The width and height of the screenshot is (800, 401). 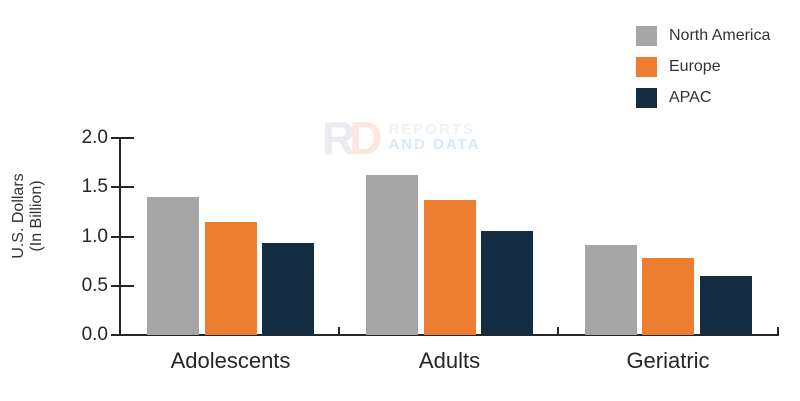 What do you see at coordinates (36, 216) in the screenshot?
I see `y-axis-title-line2: (In Billion)` at bounding box center [36, 216].